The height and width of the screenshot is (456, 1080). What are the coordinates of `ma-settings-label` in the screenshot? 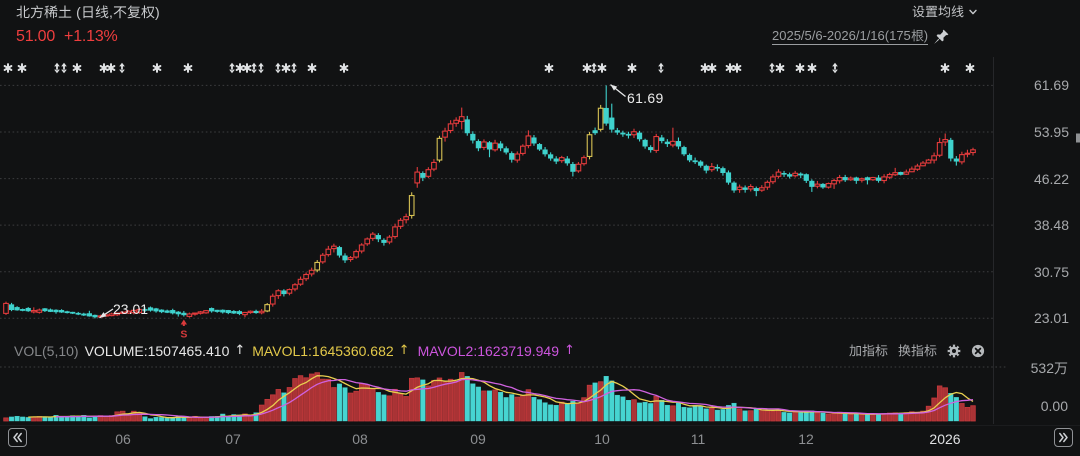 It's located at (938, 11).